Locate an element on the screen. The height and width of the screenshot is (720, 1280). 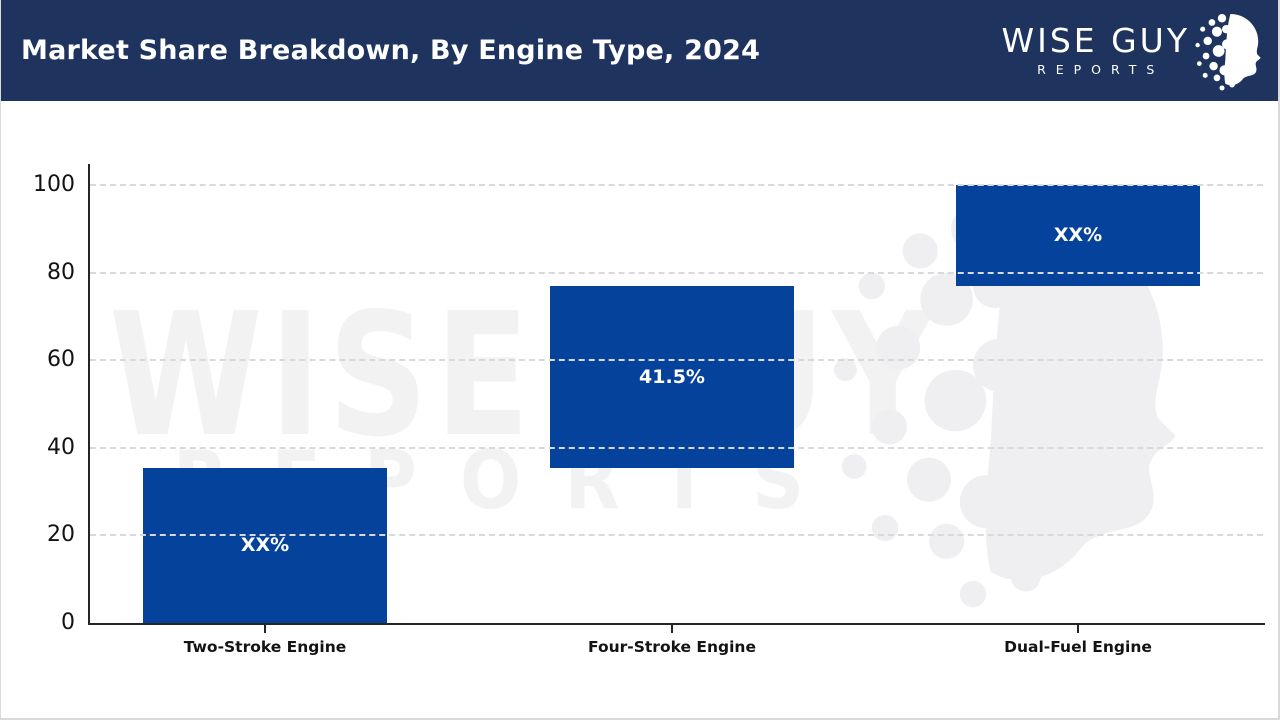
y-tick-label: 100 is located at coordinates (54, 184).